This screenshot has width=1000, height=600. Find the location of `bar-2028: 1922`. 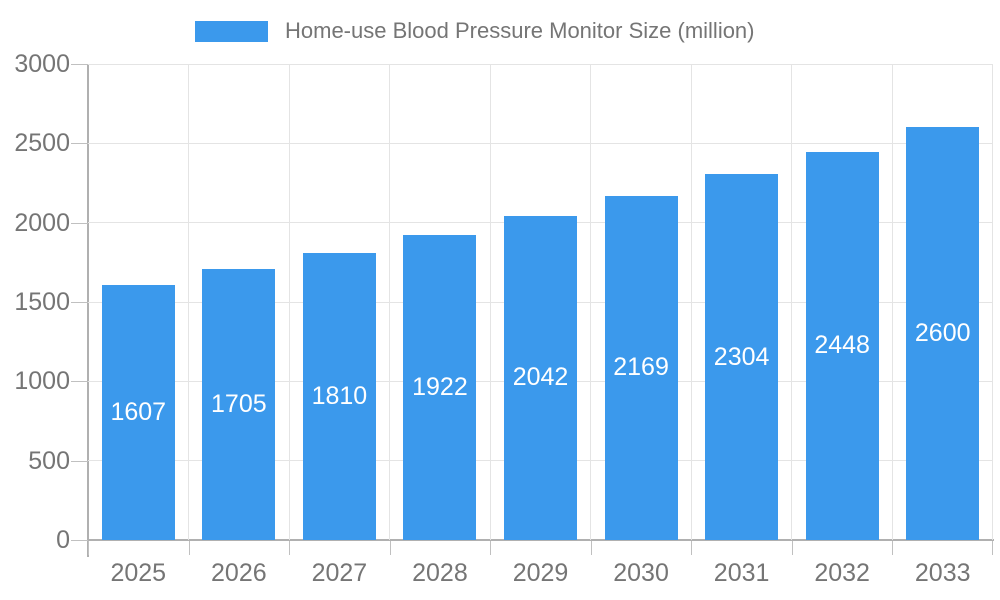

bar-2028: 1922 is located at coordinates (440, 387).